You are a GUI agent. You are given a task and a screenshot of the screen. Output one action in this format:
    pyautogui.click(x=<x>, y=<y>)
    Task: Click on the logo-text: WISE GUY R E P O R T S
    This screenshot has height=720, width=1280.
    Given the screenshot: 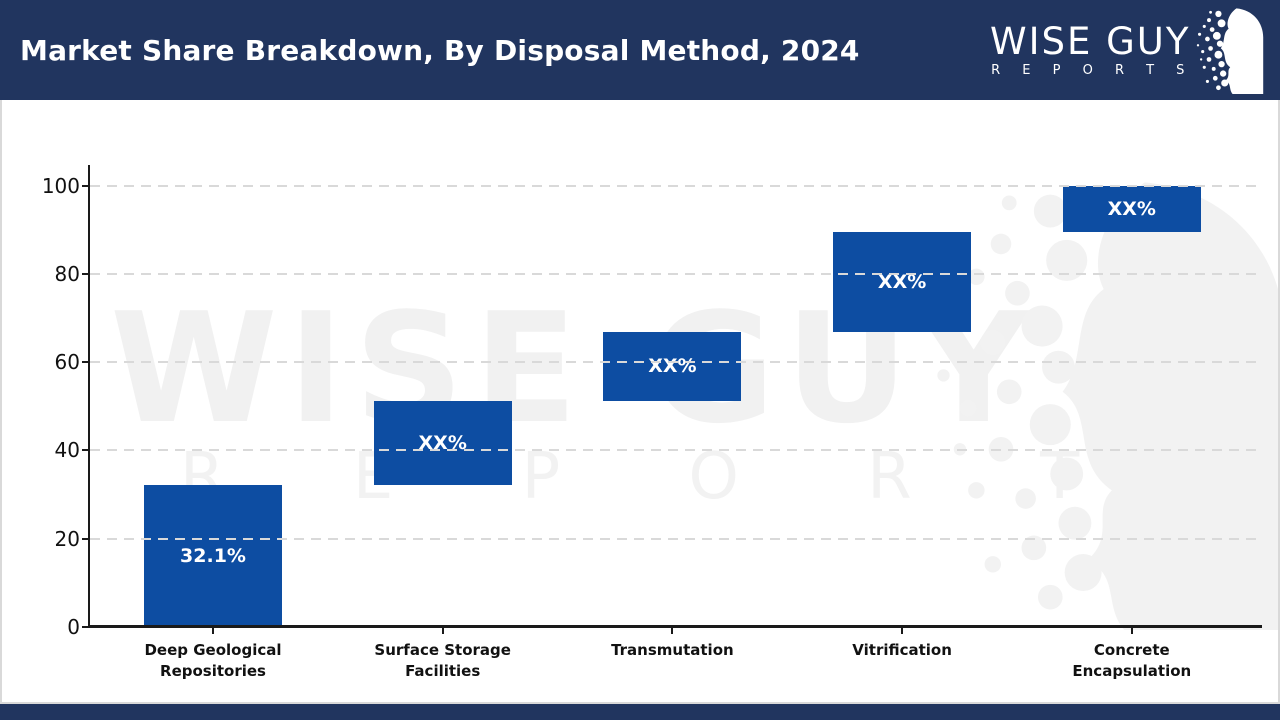 What is the action you would take?
    pyautogui.click(x=1090, y=50)
    